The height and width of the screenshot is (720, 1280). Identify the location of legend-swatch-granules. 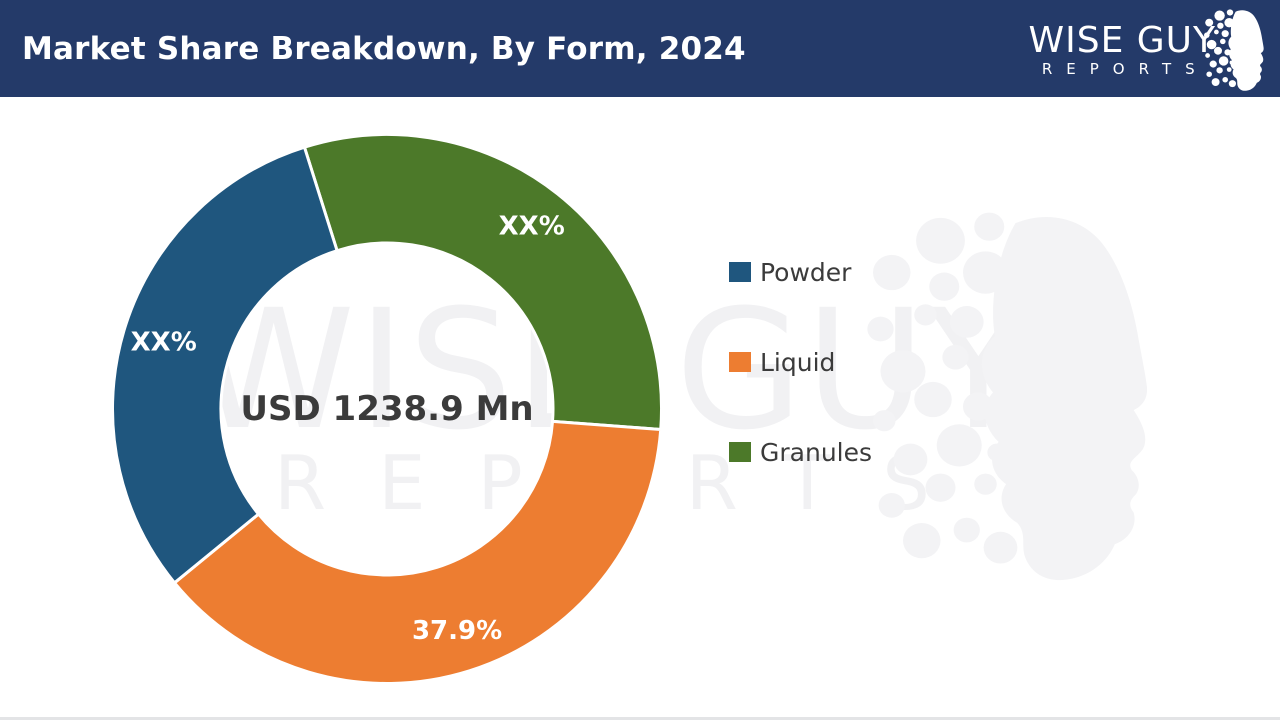
(740, 452).